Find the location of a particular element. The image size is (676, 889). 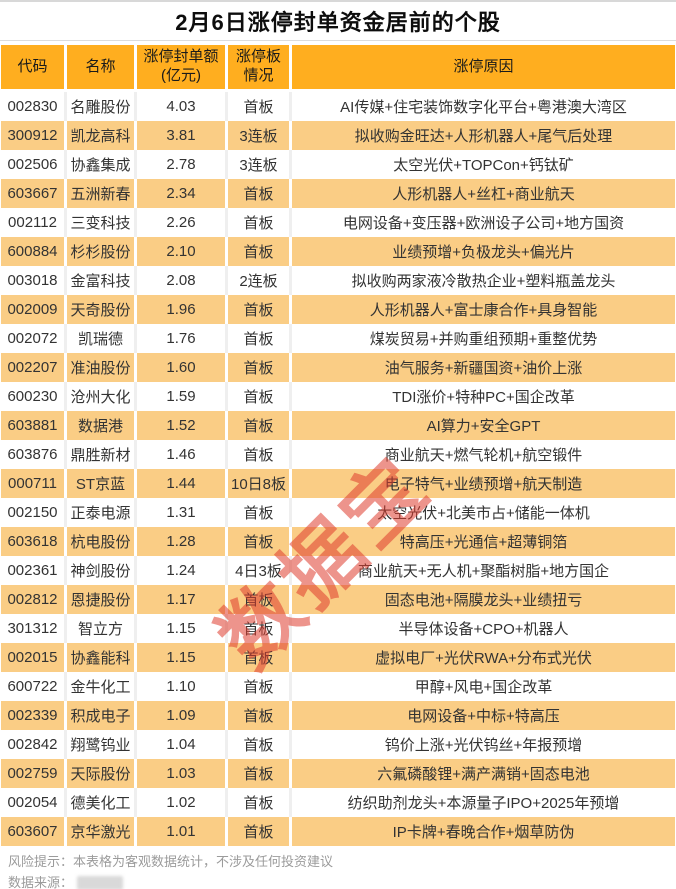

col-header-amount-line1: 涨停封单额 is located at coordinates (181, 57).